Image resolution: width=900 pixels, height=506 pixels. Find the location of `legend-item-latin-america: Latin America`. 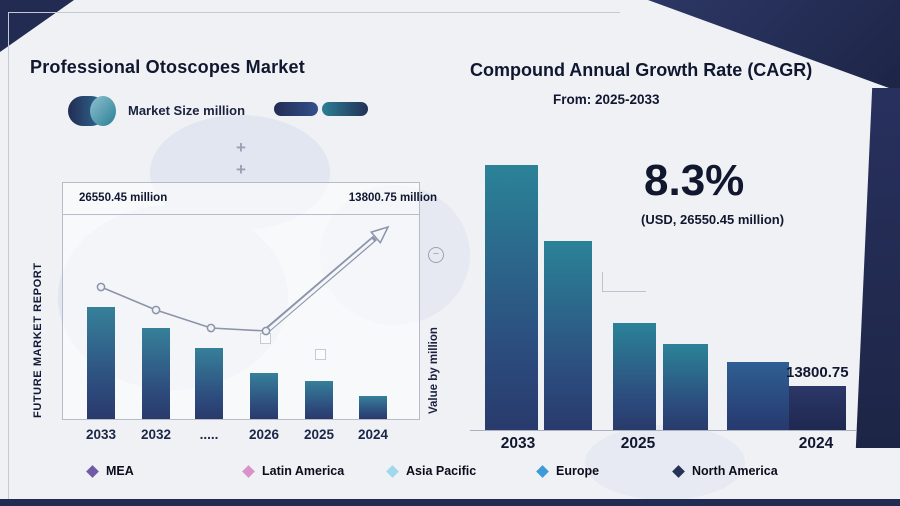

legend-item-latin-america: Latin America is located at coordinates (293, 471).